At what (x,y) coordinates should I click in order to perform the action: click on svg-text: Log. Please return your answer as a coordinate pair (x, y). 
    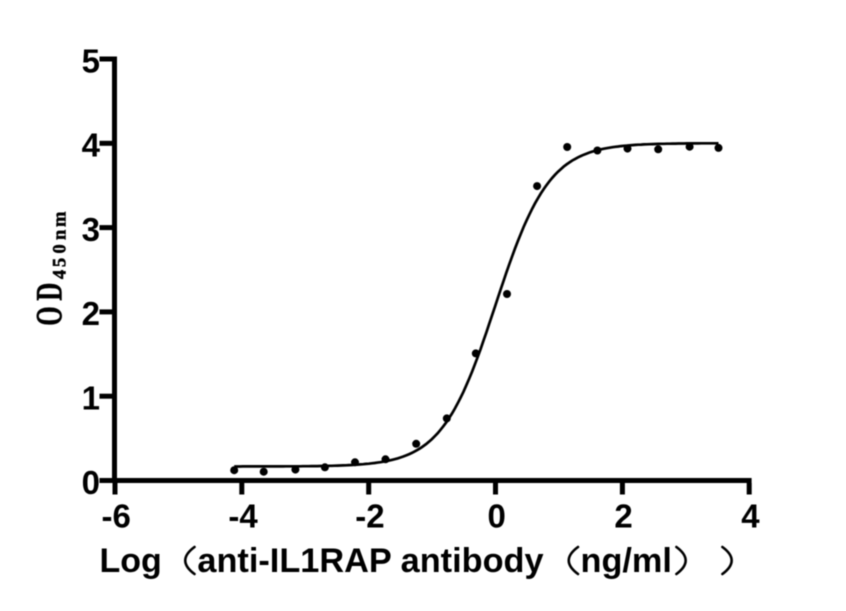
    Looking at the image, I should click on (131, 561).